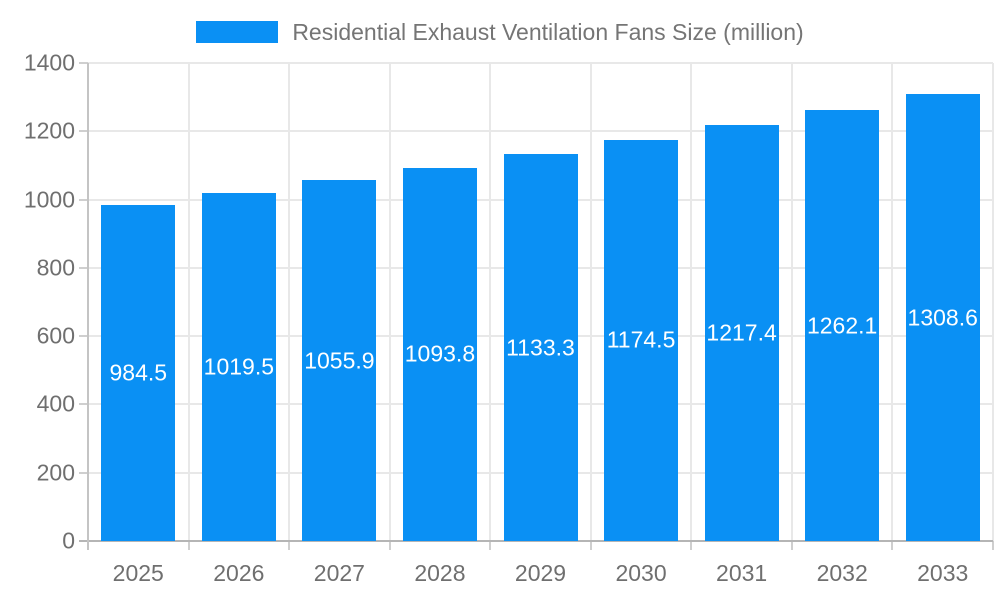 This screenshot has width=1000, height=600. Describe the element at coordinates (55, 267) in the screenshot. I see `y-axis-label: 800` at that location.